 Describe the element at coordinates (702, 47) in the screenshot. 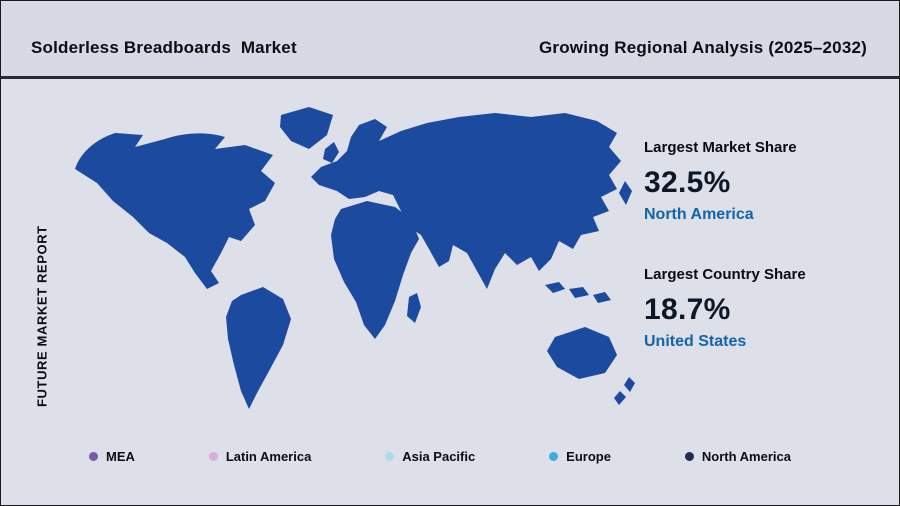

I see `page-subtitle: Growing Regional Analysis (2025–2032)` at that location.